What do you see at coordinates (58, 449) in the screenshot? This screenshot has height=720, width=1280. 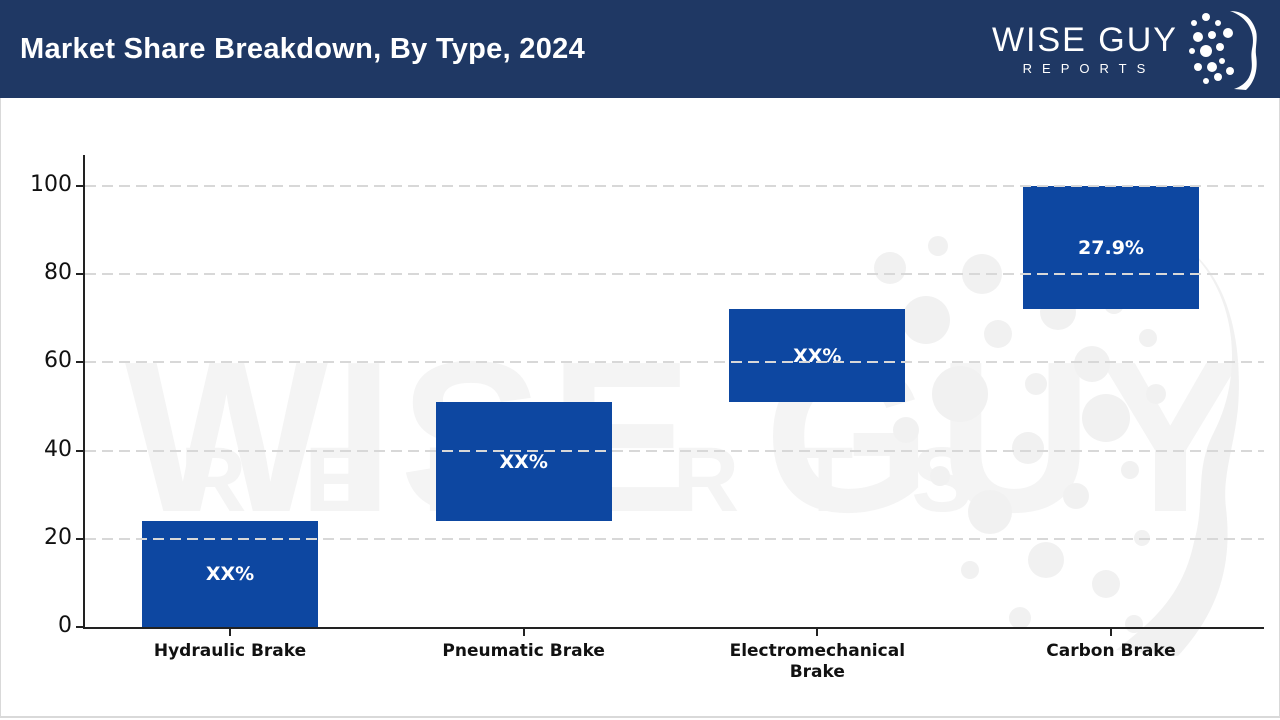 I see `y-axis-tick-label: 40` at bounding box center [58, 449].